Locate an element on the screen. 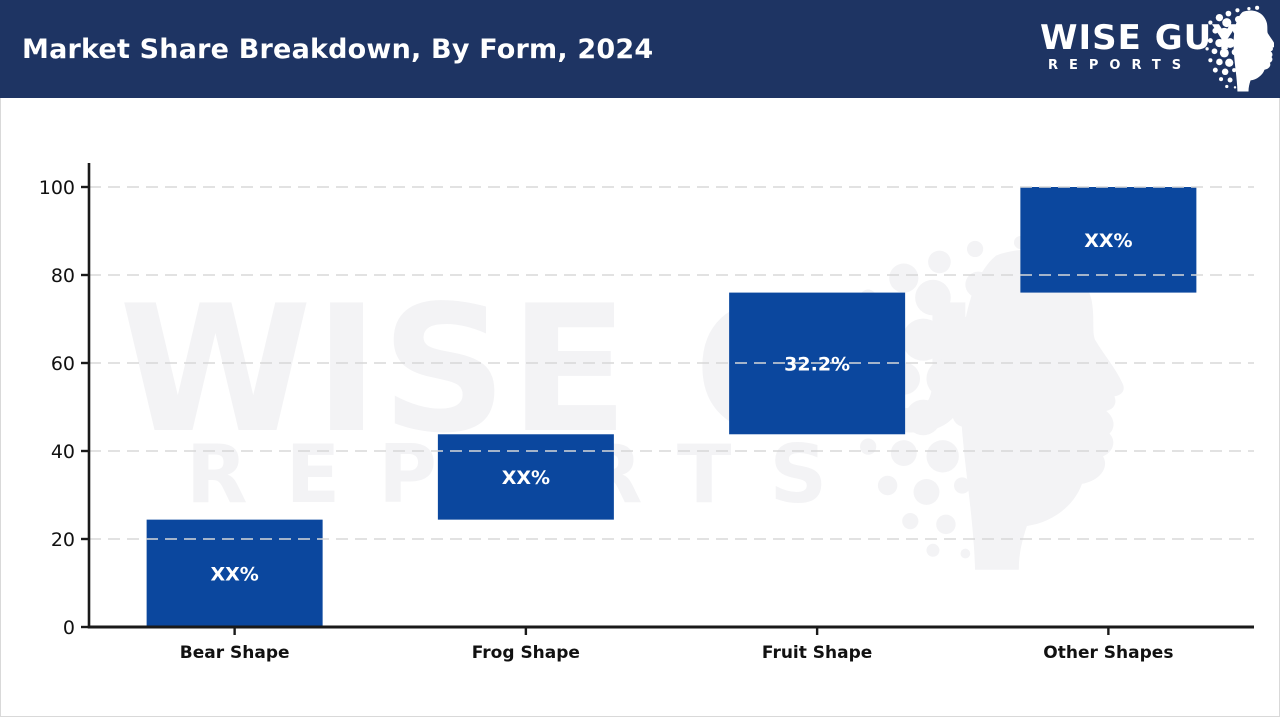 The image size is (1280, 720). y-tick-label: 20 is located at coordinates (63, 540).